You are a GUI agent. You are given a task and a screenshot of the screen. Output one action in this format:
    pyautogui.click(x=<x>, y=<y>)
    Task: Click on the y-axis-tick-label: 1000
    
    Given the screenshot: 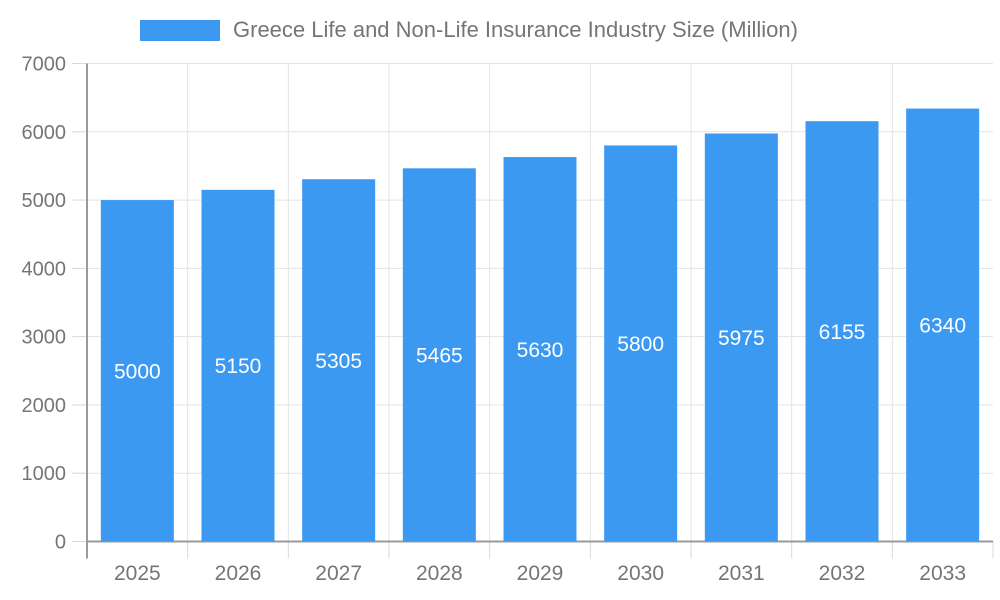 What is the action you would take?
    pyautogui.click(x=44, y=474)
    